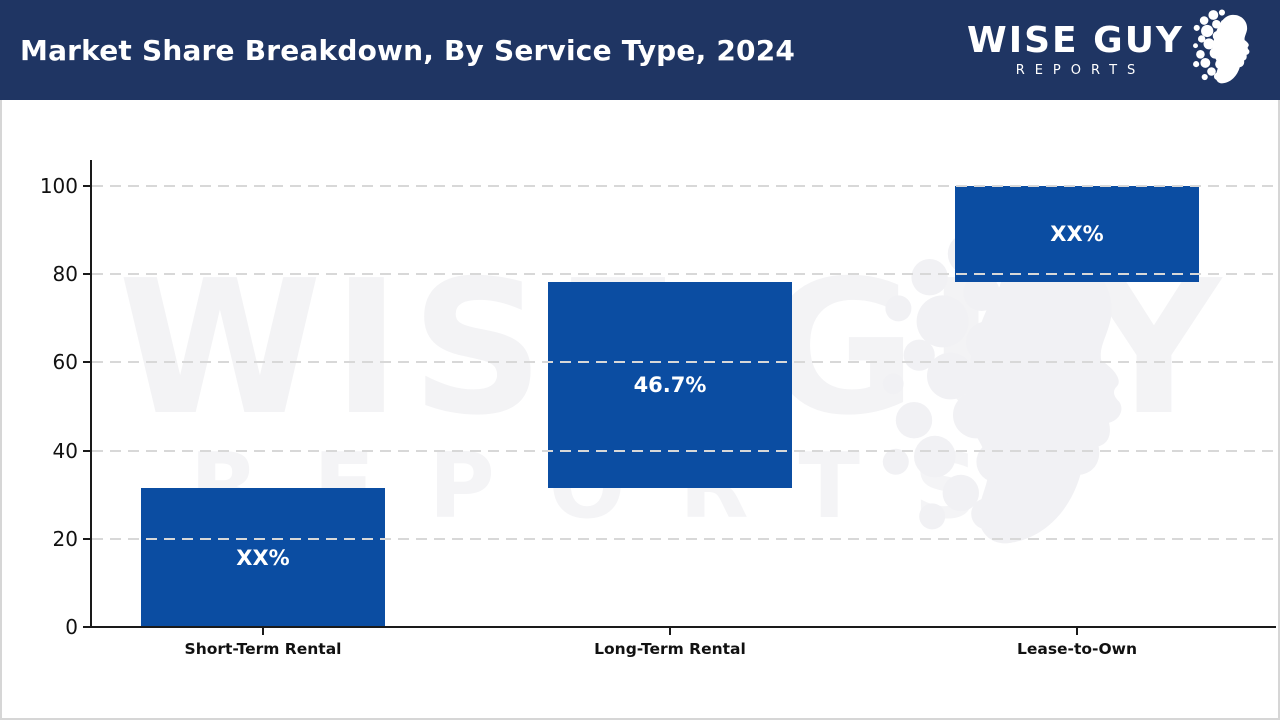 Image resolution: width=1280 pixels, height=720 pixels. I want to click on logo-text: WISE GUY REPORTS, so click(1075, 48).